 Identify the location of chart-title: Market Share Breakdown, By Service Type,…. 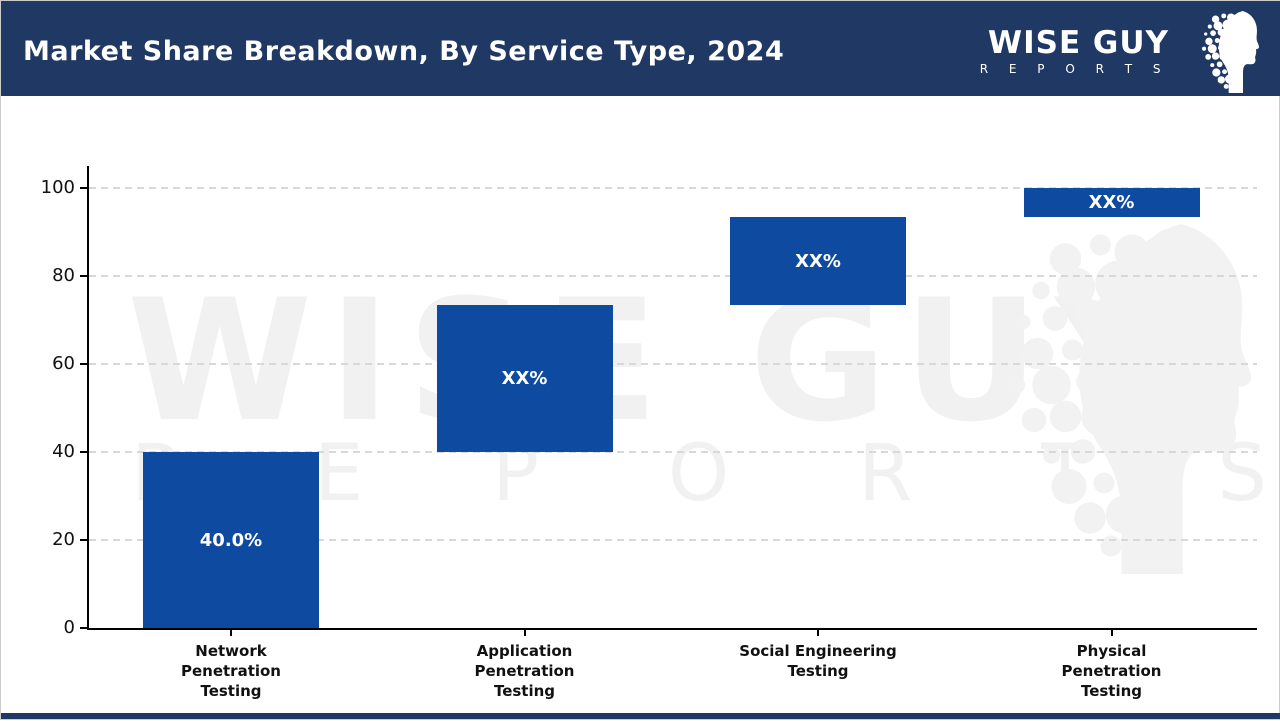
(404, 51).